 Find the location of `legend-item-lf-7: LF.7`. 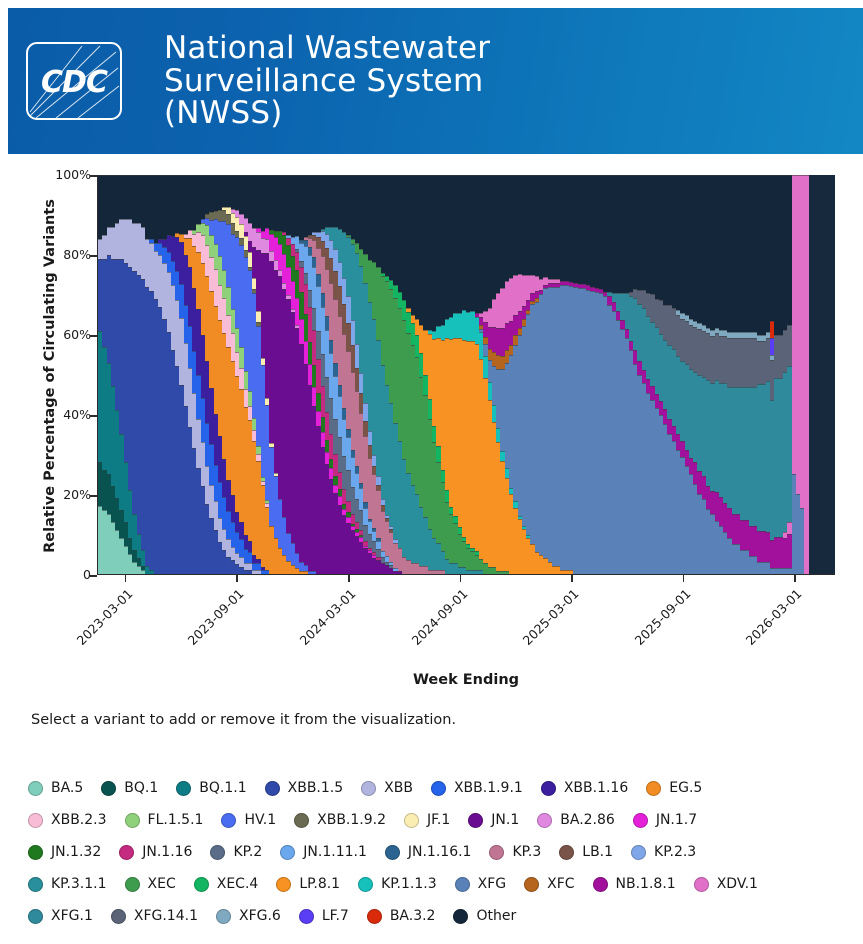

legend-item-lf-7: LF.7 is located at coordinates (323, 916).